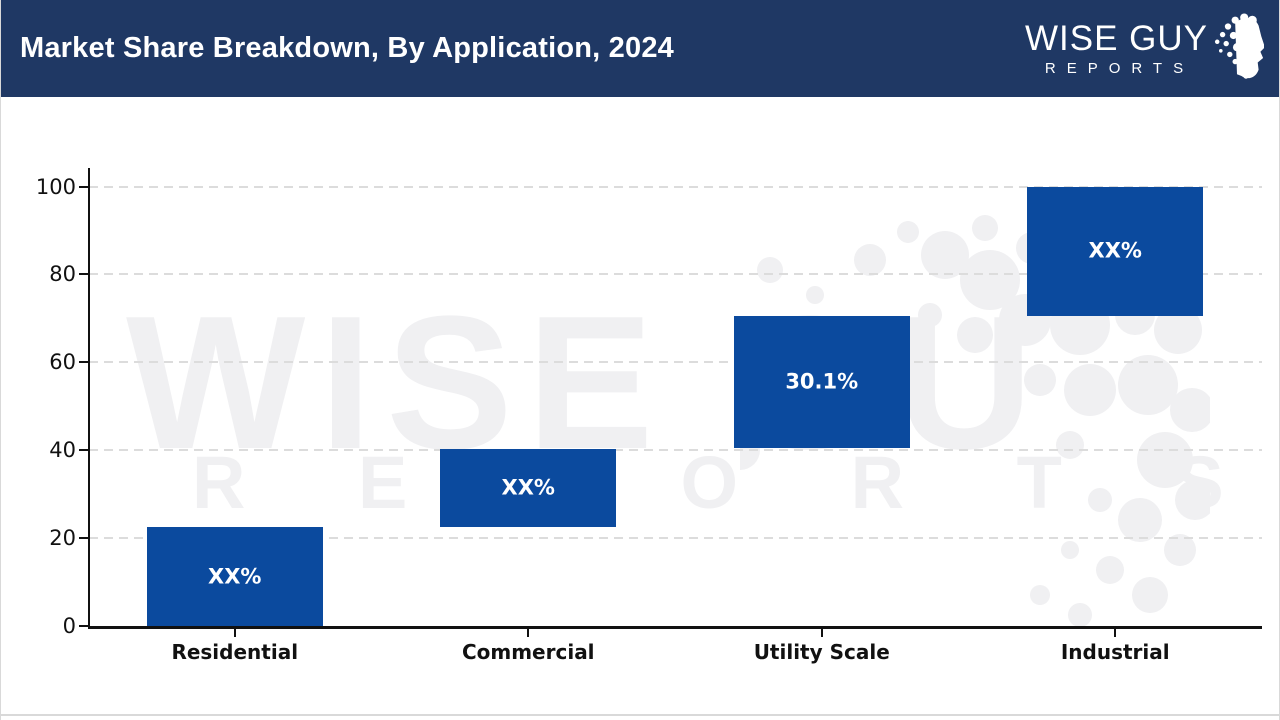 The image size is (1280, 720). I want to click on logo-wordmark: WISE GUY, so click(1116, 38).